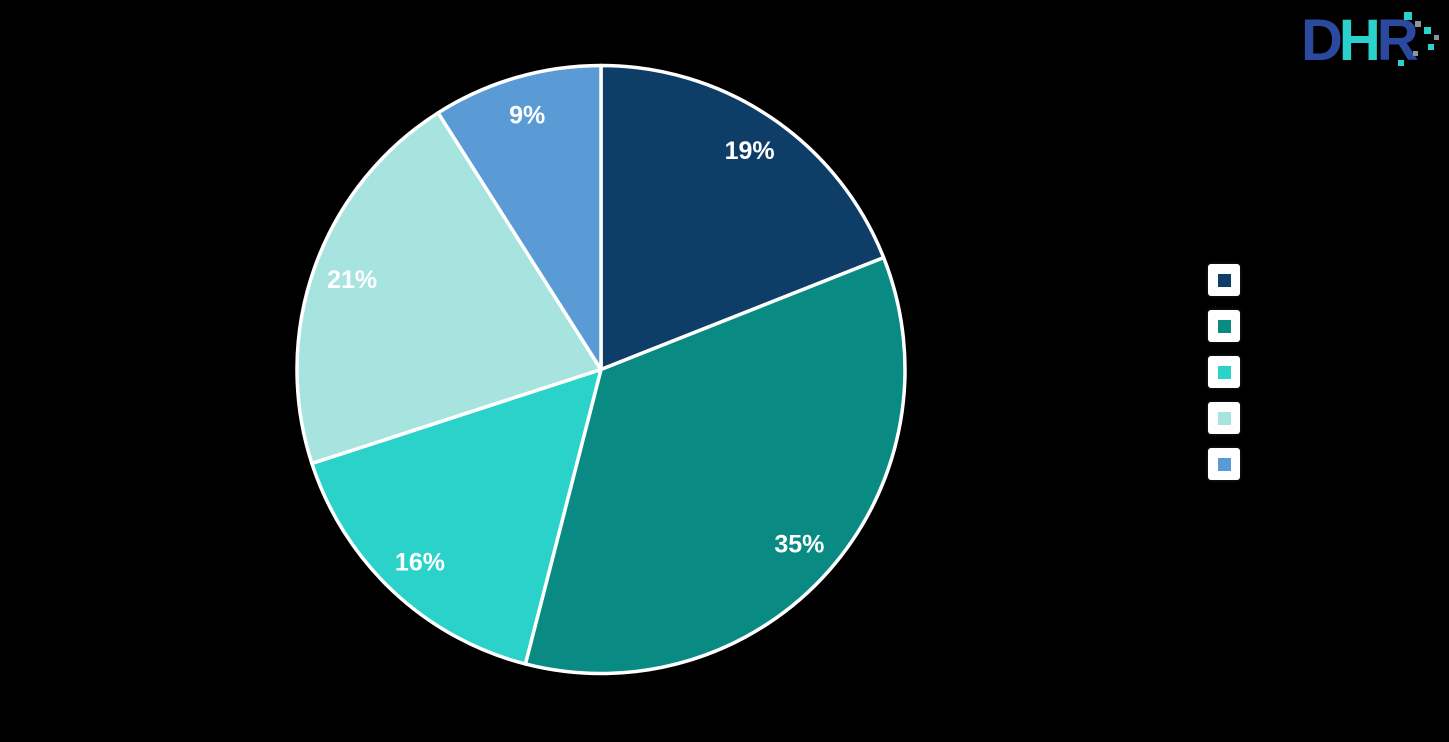 Image resolution: width=1449 pixels, height=742 pixels. Describe the element at coordinates (420, 562) in the screenshot. I see `pie-slice-label-2: 16%` at that location.